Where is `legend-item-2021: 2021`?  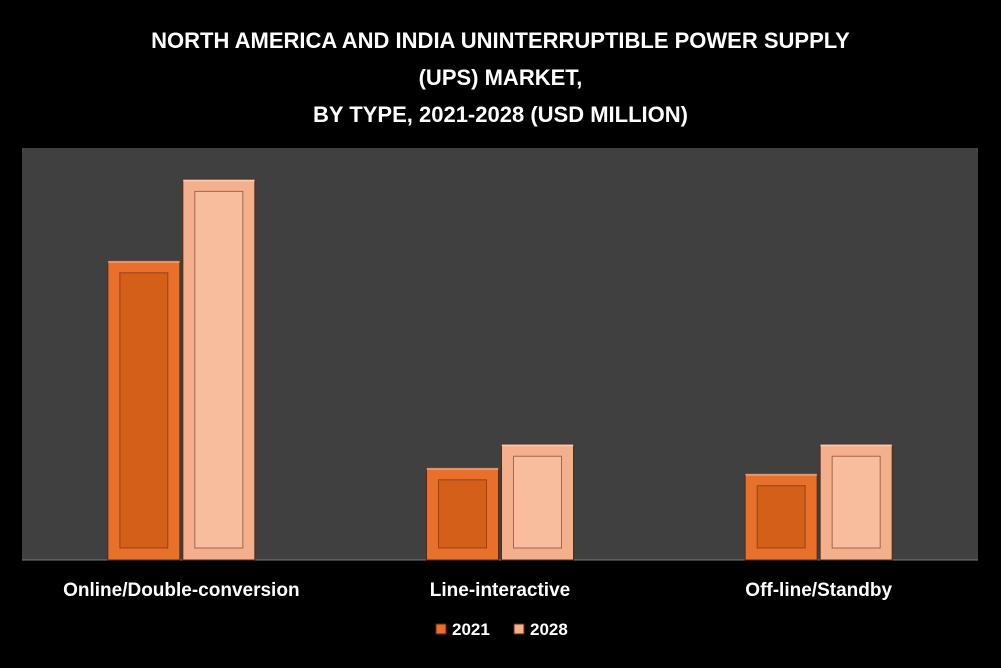 legend-item-2021: 2021 is located at coordinates (462, 629).